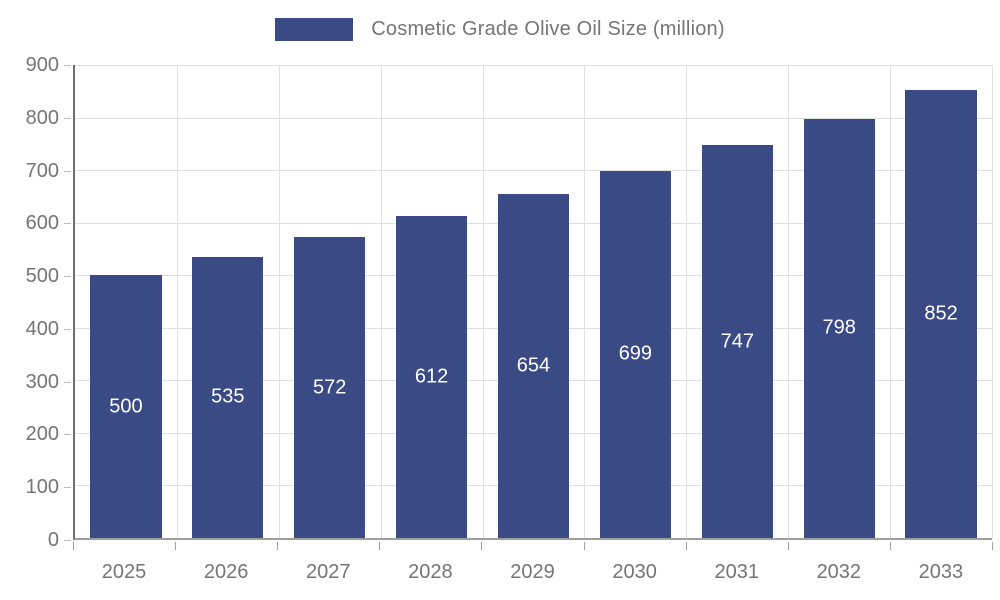 This screenshot has width=1000, height=600. I want to click on bar-2033: 852, so click(941, 314).